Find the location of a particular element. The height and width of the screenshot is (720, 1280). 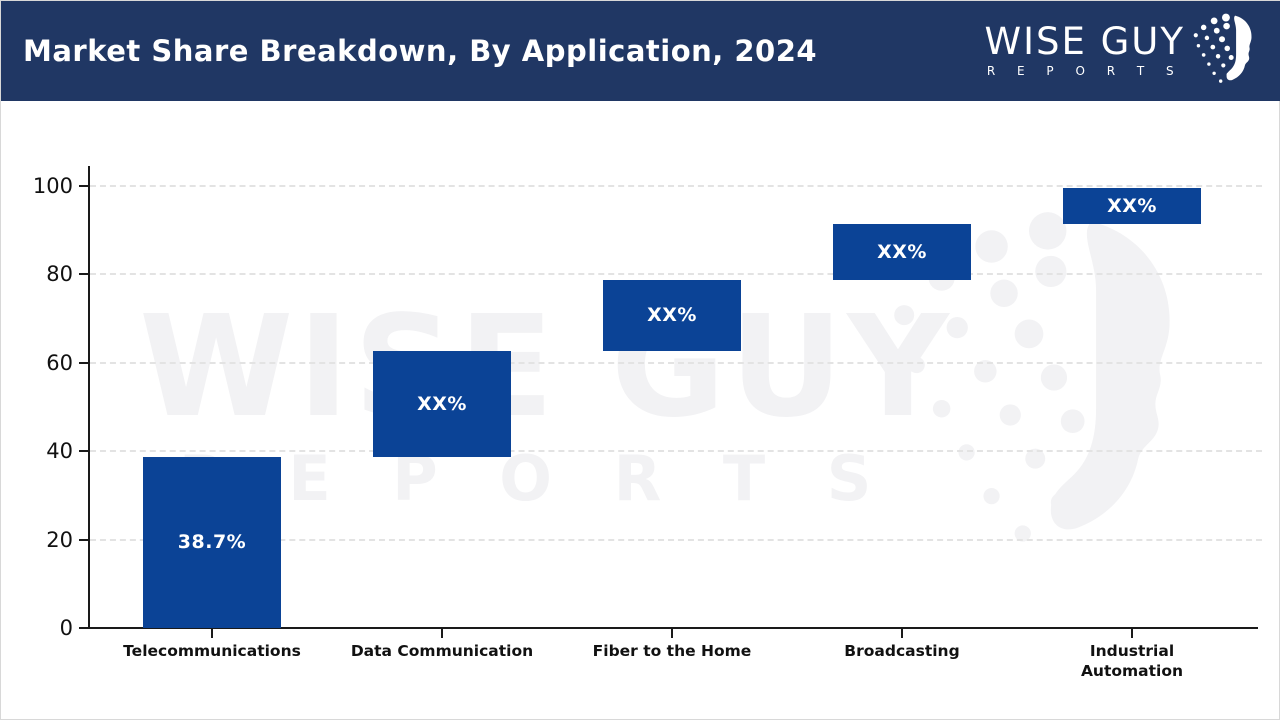

bar-value-label: 38.7% is located at coordinates (212, 542).